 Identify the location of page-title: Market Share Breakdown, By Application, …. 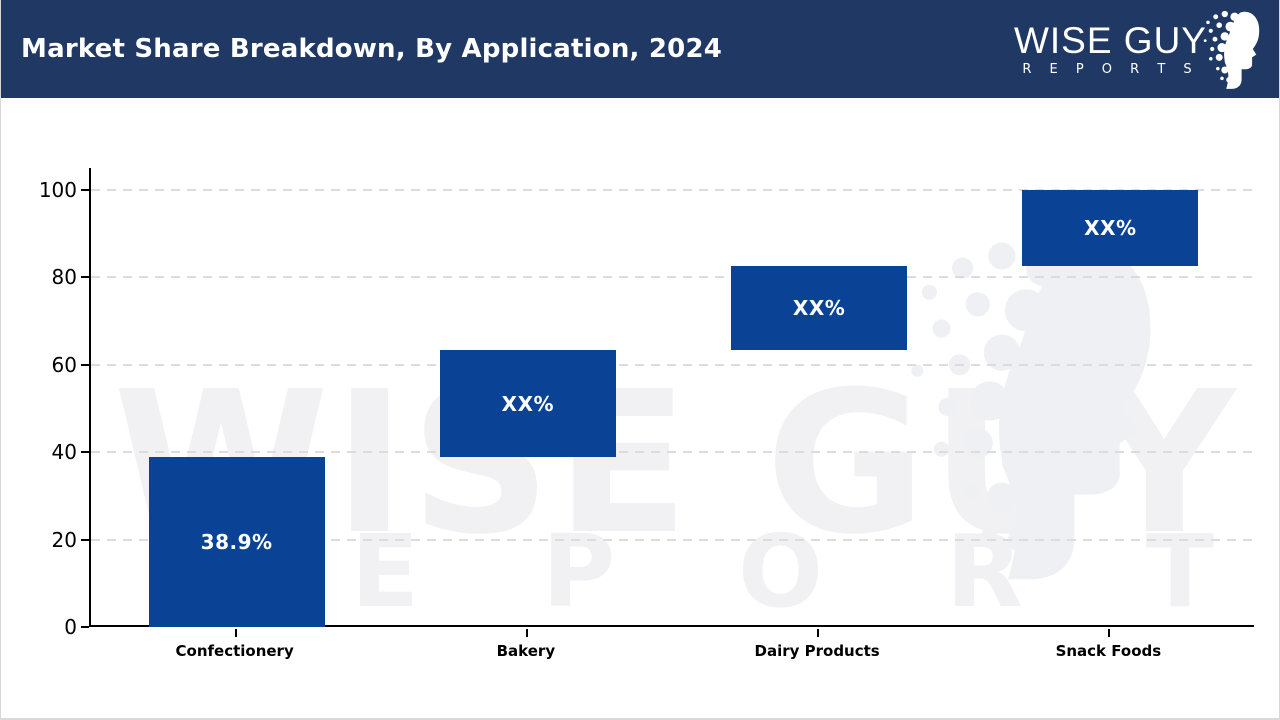
(372, 49).